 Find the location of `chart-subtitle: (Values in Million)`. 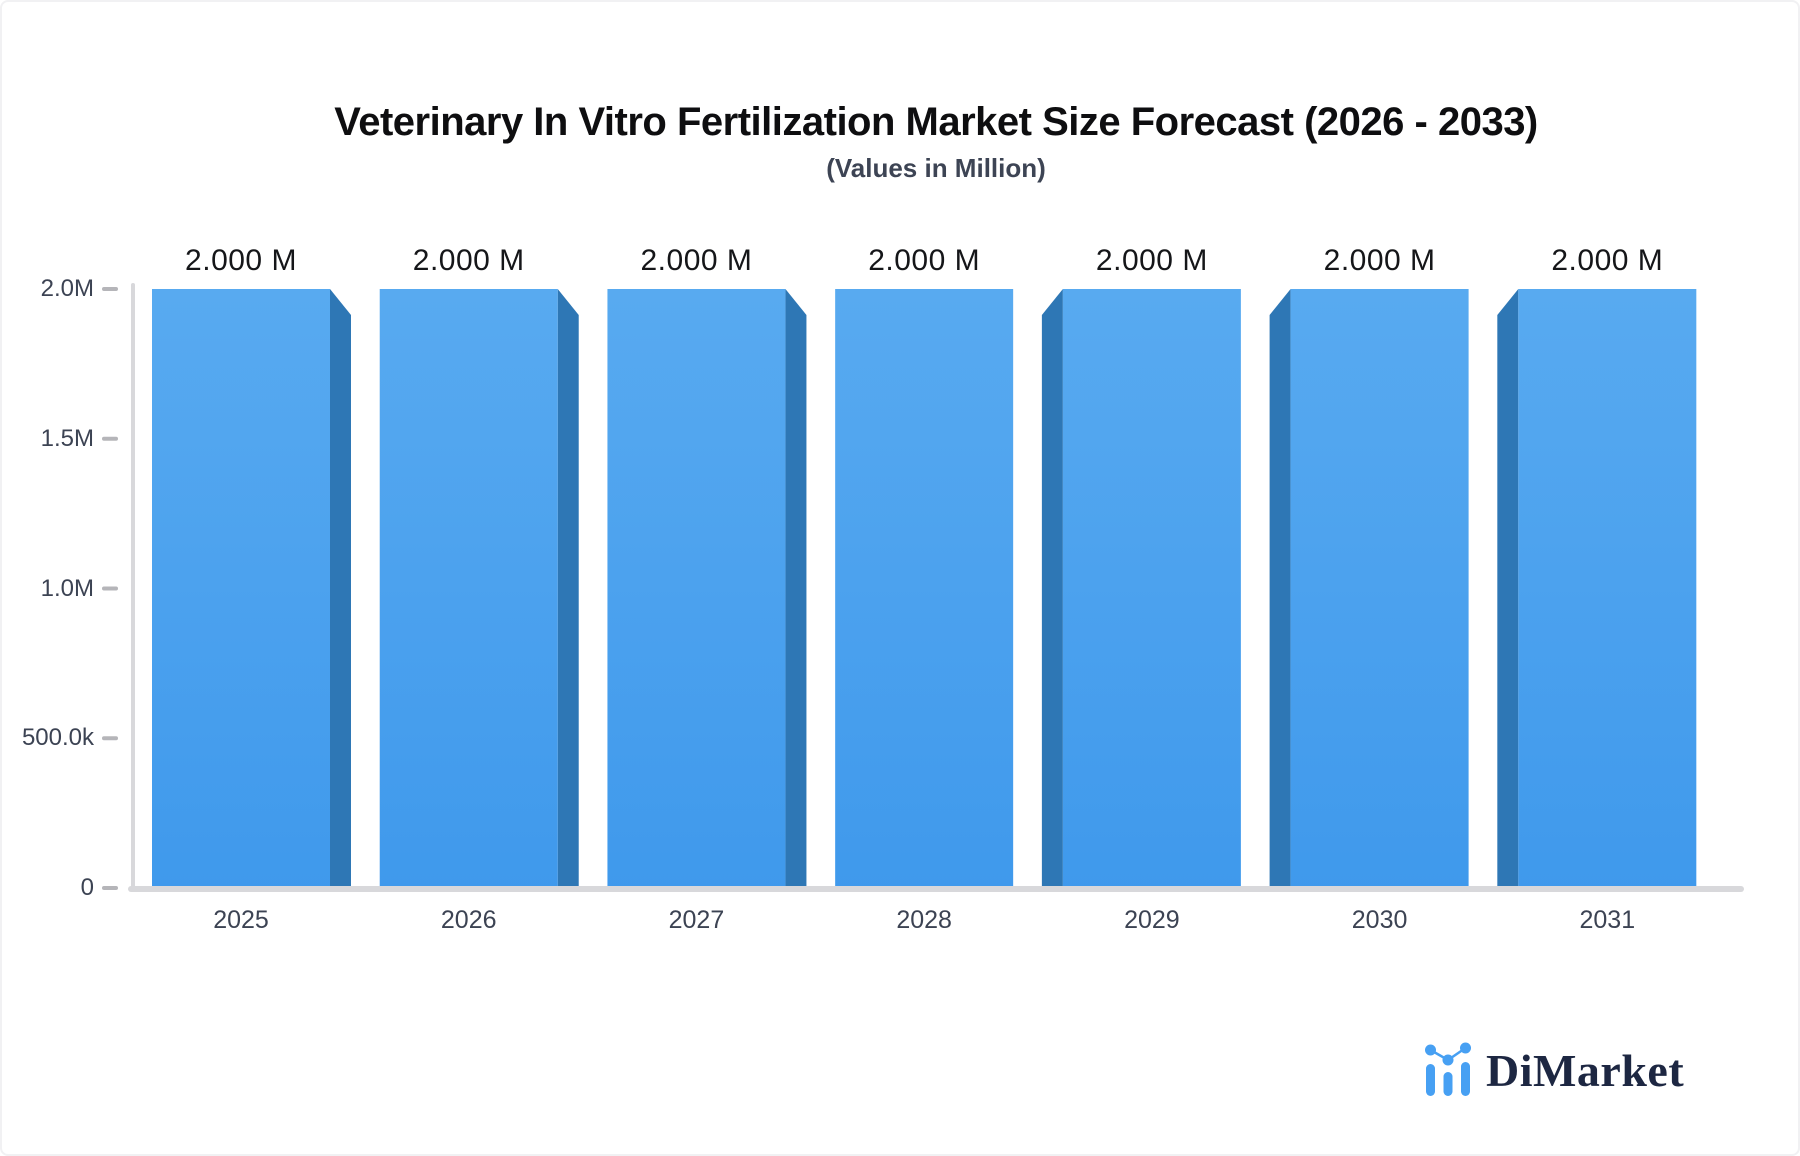

chart-subtitle: (Values in Million) is located at coordinates (936, 168).